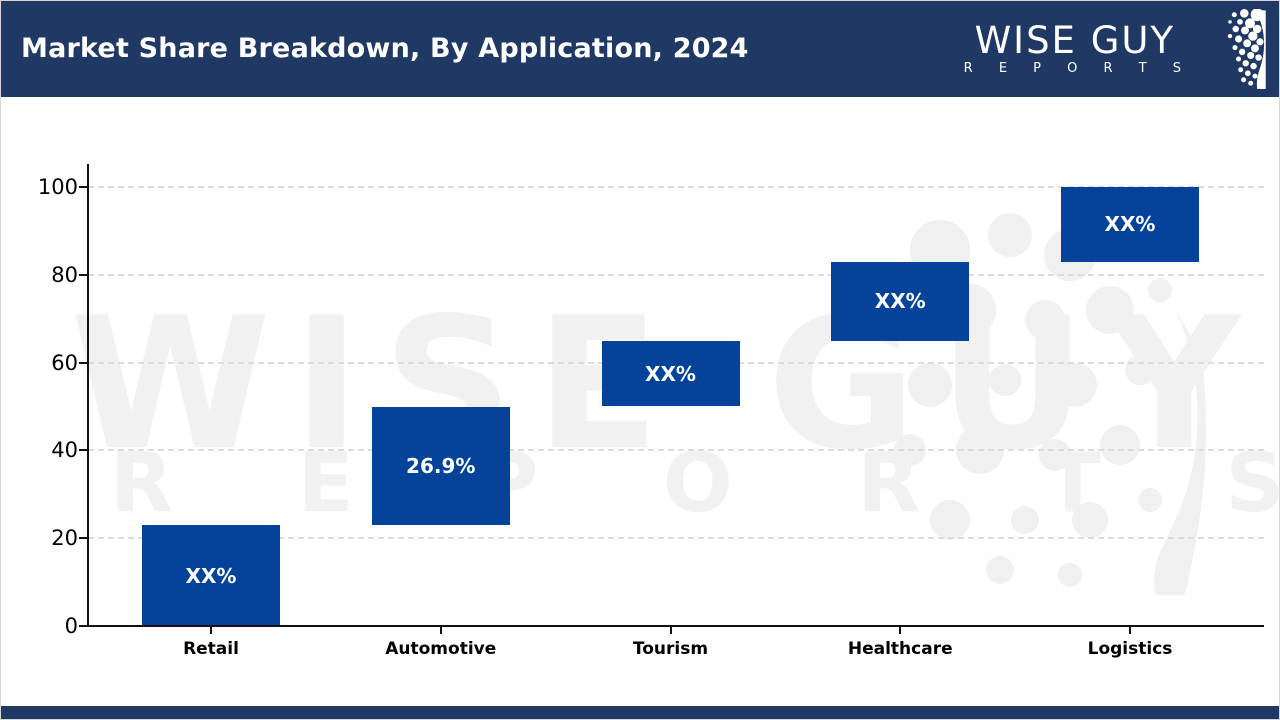 Image resolution: width=1280 pixels, height=720 pixels. Describe the element at coordinates (211, 649) in the screenshot. I see `x-tick-label-retail: Retail` at that location.